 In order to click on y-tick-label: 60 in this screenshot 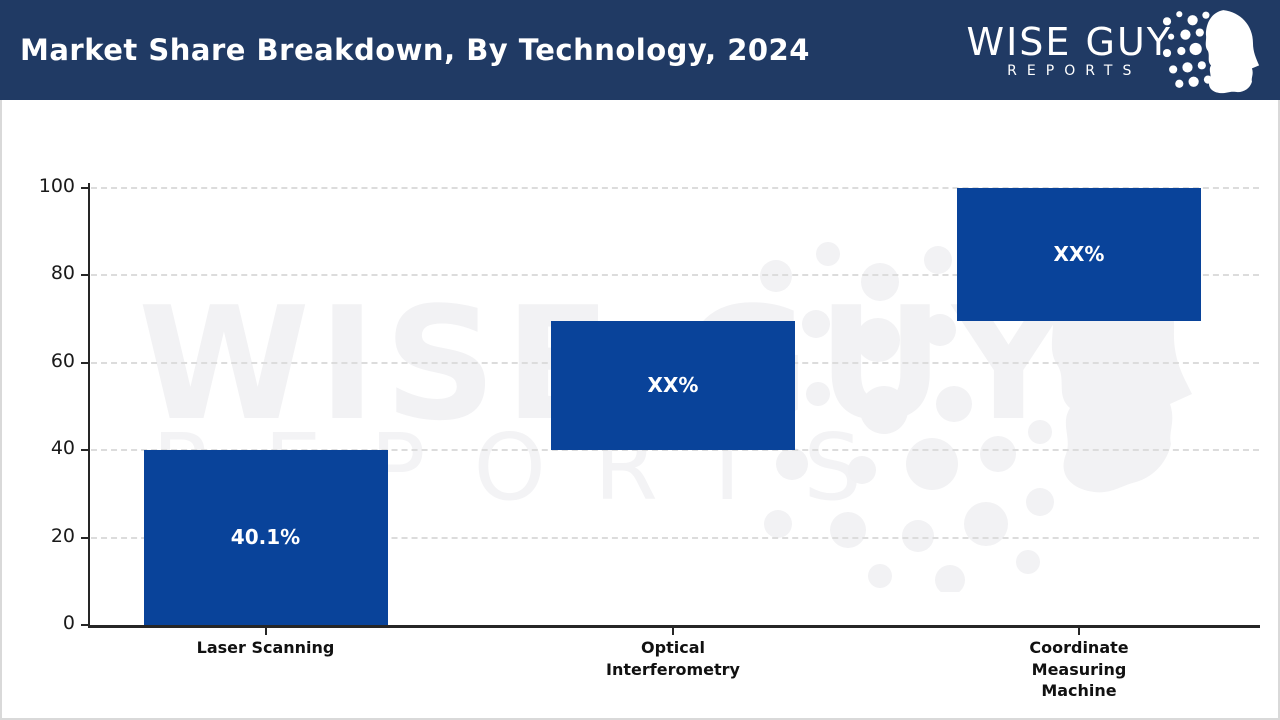, I will do `click(62, 360)`.